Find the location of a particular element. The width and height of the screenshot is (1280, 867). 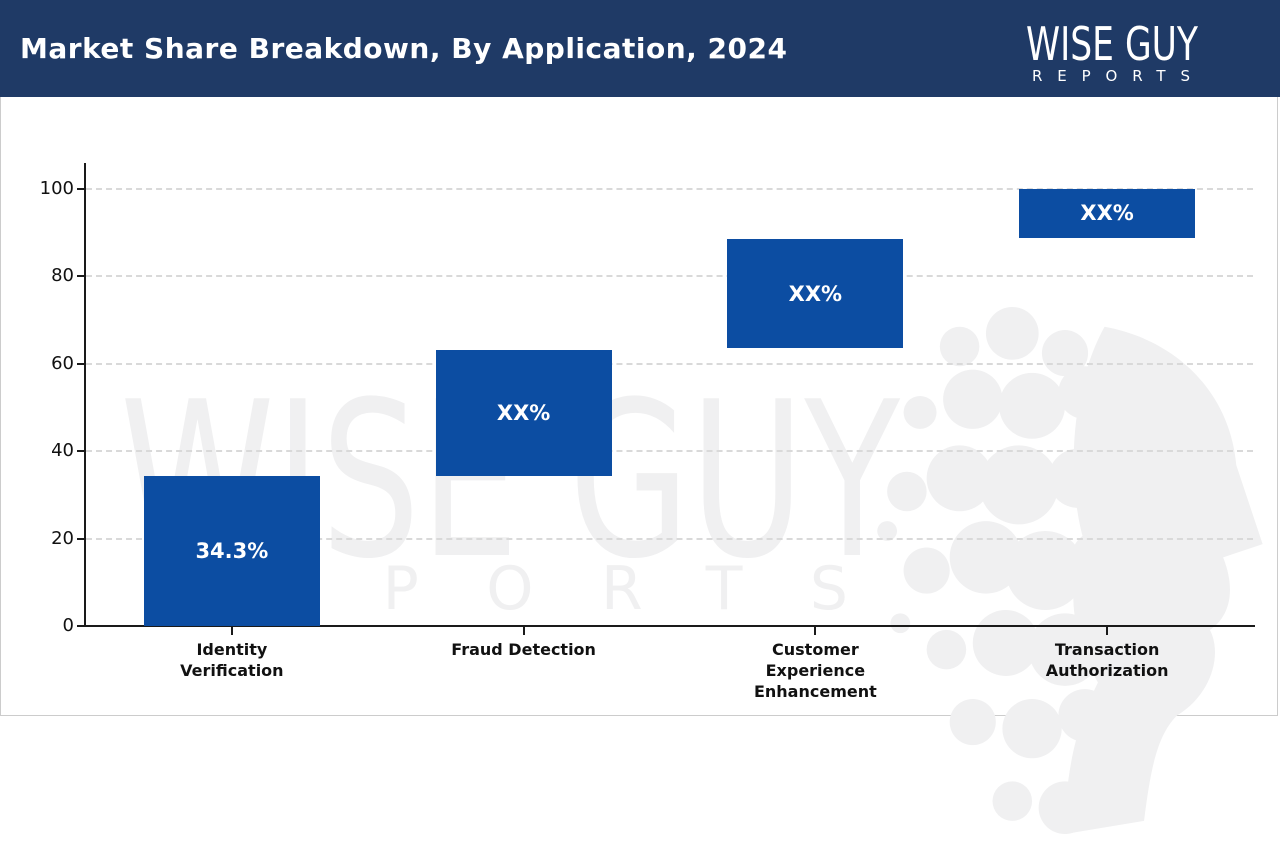

y-tick-label: 80 is located at coordinates (62, 275).